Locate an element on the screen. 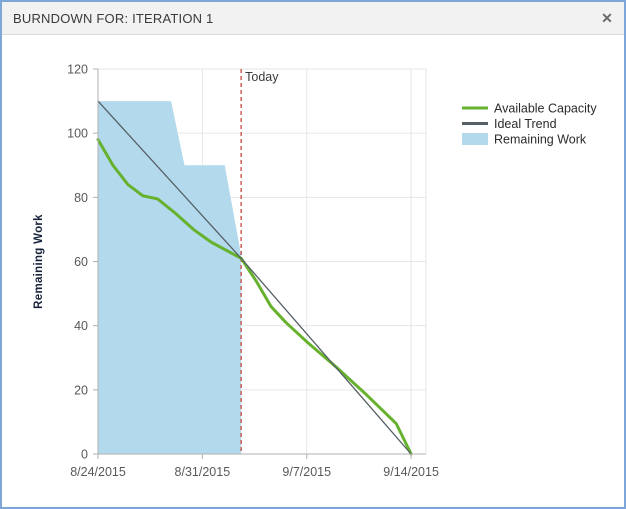 The width and height of the screenshot is (626, 509). today-marker: Today is located at coordinates (259, 261).